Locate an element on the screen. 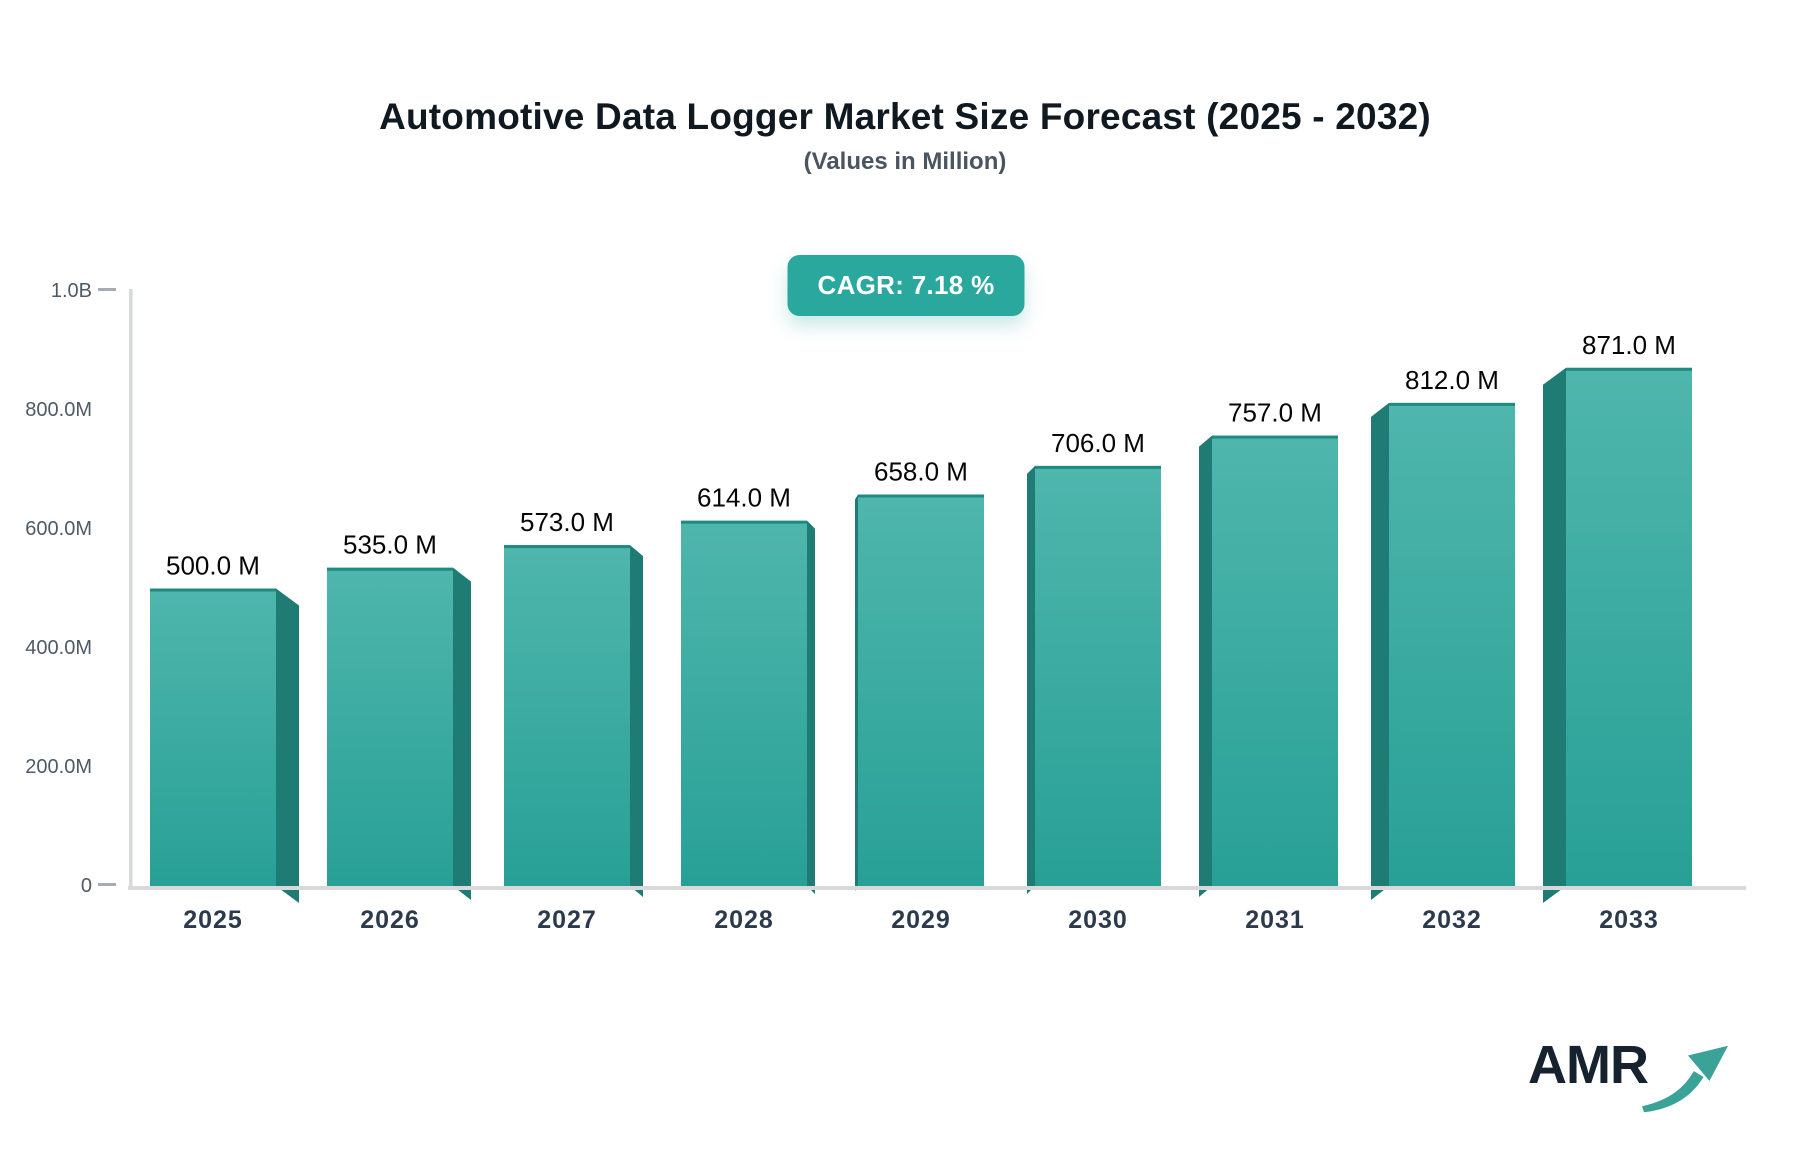  bar-2031: 757.0 M 2031 is located at coordinates (1268, 666).